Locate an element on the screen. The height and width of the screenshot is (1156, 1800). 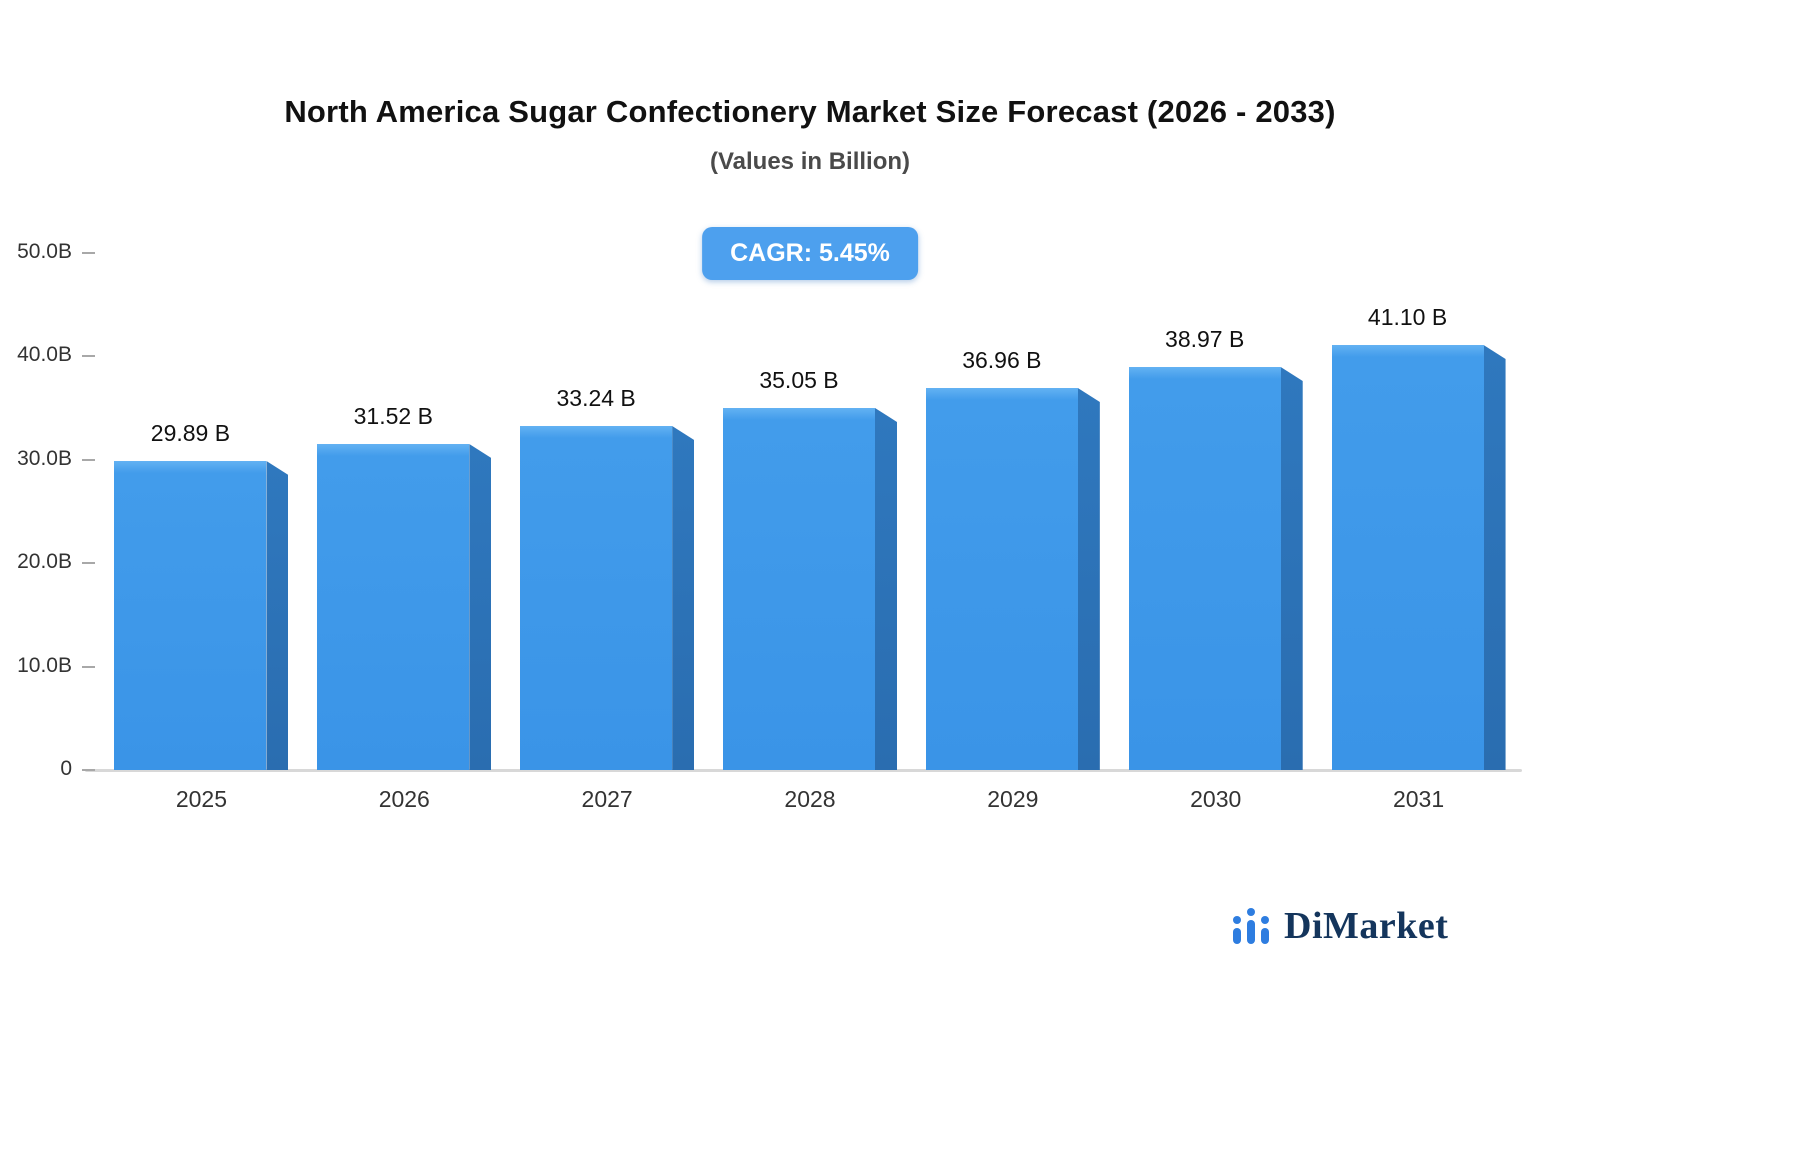
dimarket-logo: DiMarket is located at coordinates (1338, 926).